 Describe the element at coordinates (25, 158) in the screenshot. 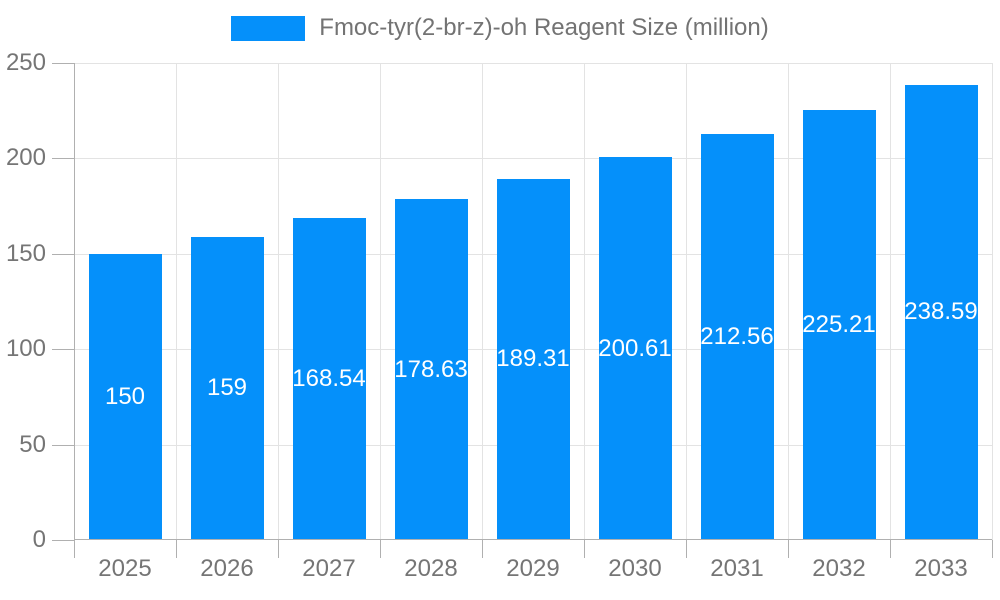

I see `y-axis-label: 200` at that location.